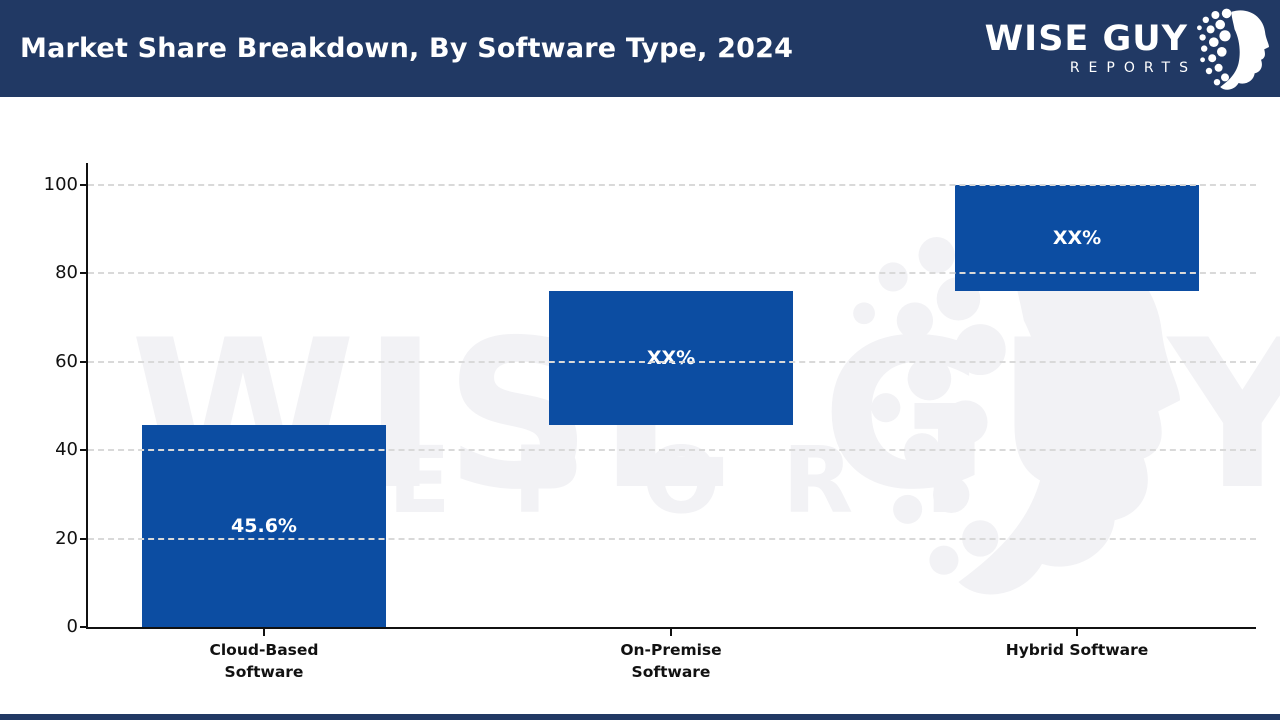 The image size is (1280, 720). Describe the element at coordinates (264, 661) in the screenshot. I see `x-axis-category-label: Cloud-Based Software` at that location.